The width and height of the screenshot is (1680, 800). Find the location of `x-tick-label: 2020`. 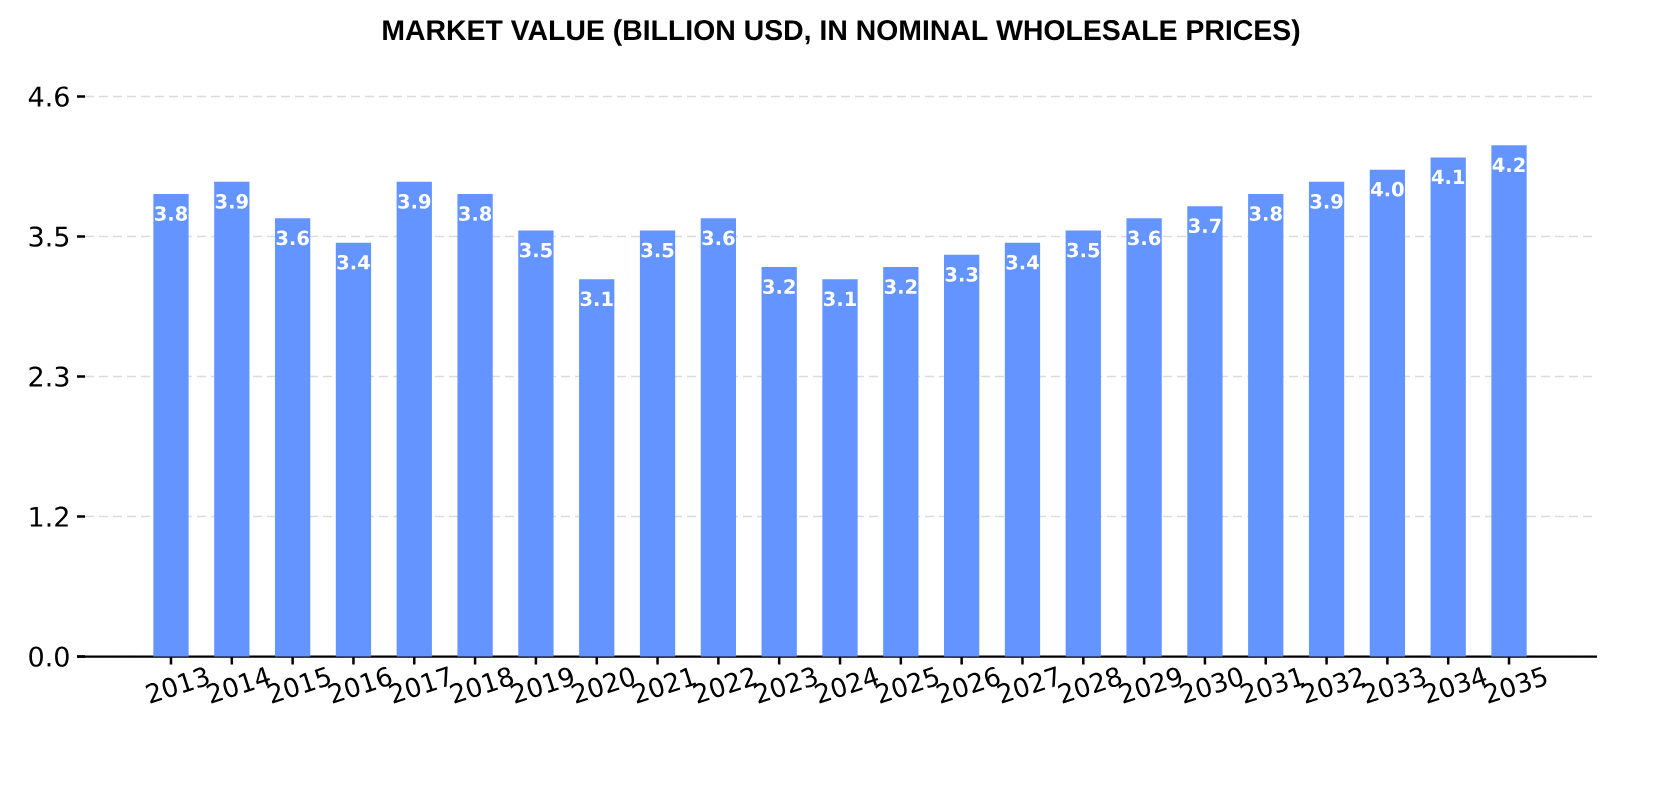

x-tick-label: 2020 is located at coordinates (603, 685).